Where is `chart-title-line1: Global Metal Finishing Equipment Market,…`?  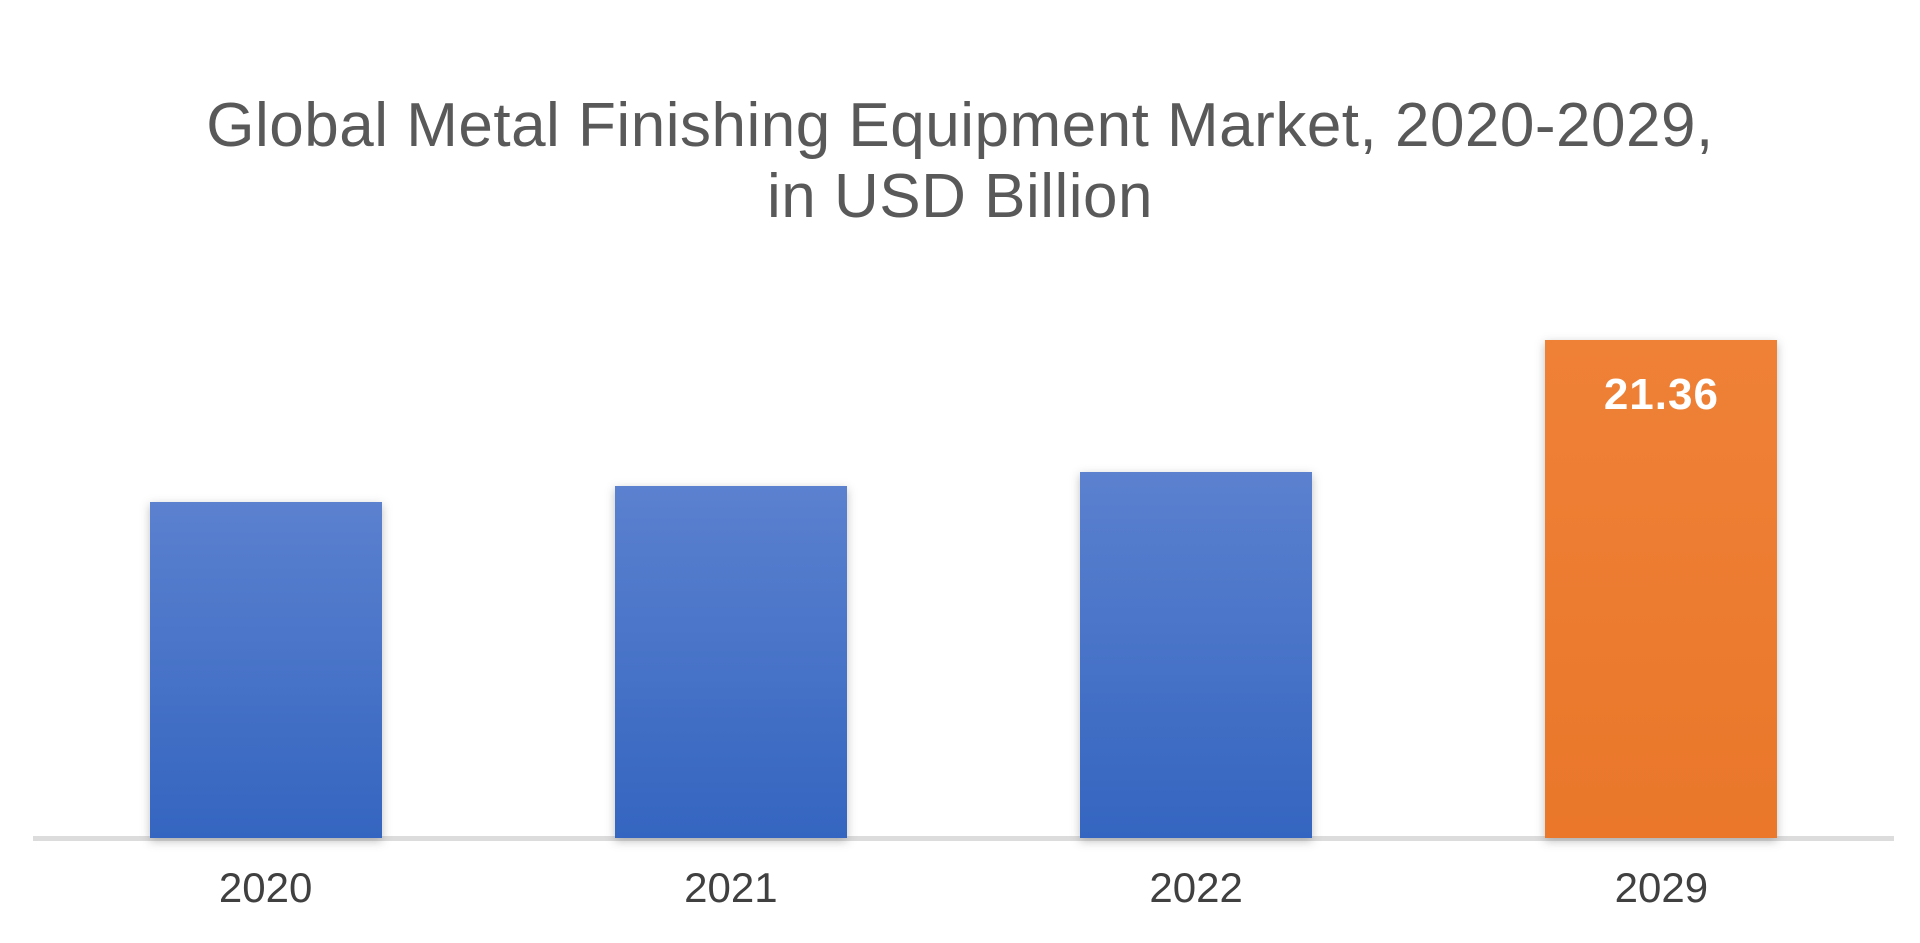 chart-title-line1: Global Metal Finishing Equipment Market,… is located at coordinates (960, 125).